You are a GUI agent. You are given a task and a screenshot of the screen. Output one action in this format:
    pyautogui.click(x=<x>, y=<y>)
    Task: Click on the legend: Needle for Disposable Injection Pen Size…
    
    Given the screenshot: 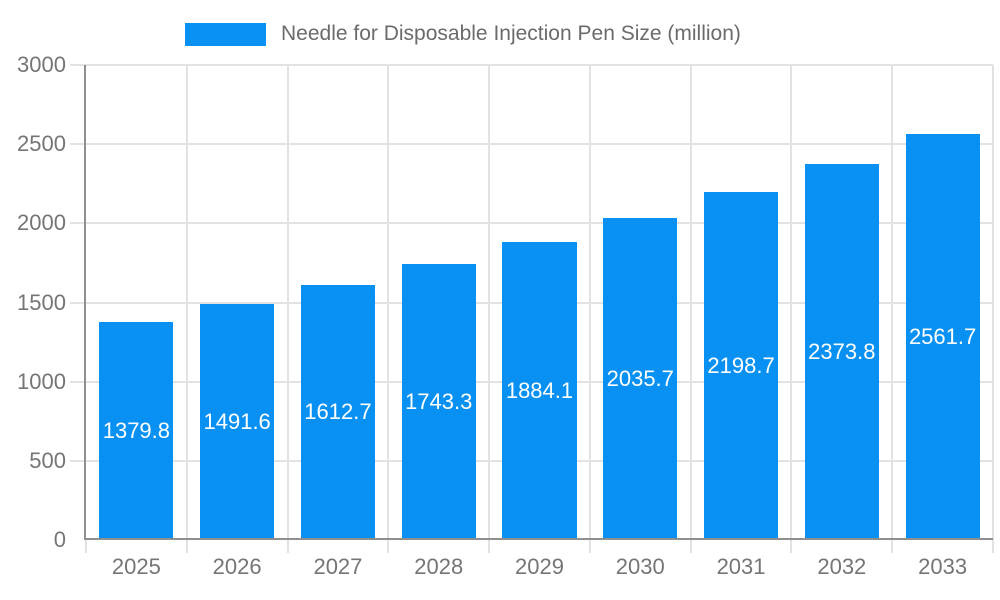 What is the action you would take?
    pyautogui.click(x=463, y=34)
    